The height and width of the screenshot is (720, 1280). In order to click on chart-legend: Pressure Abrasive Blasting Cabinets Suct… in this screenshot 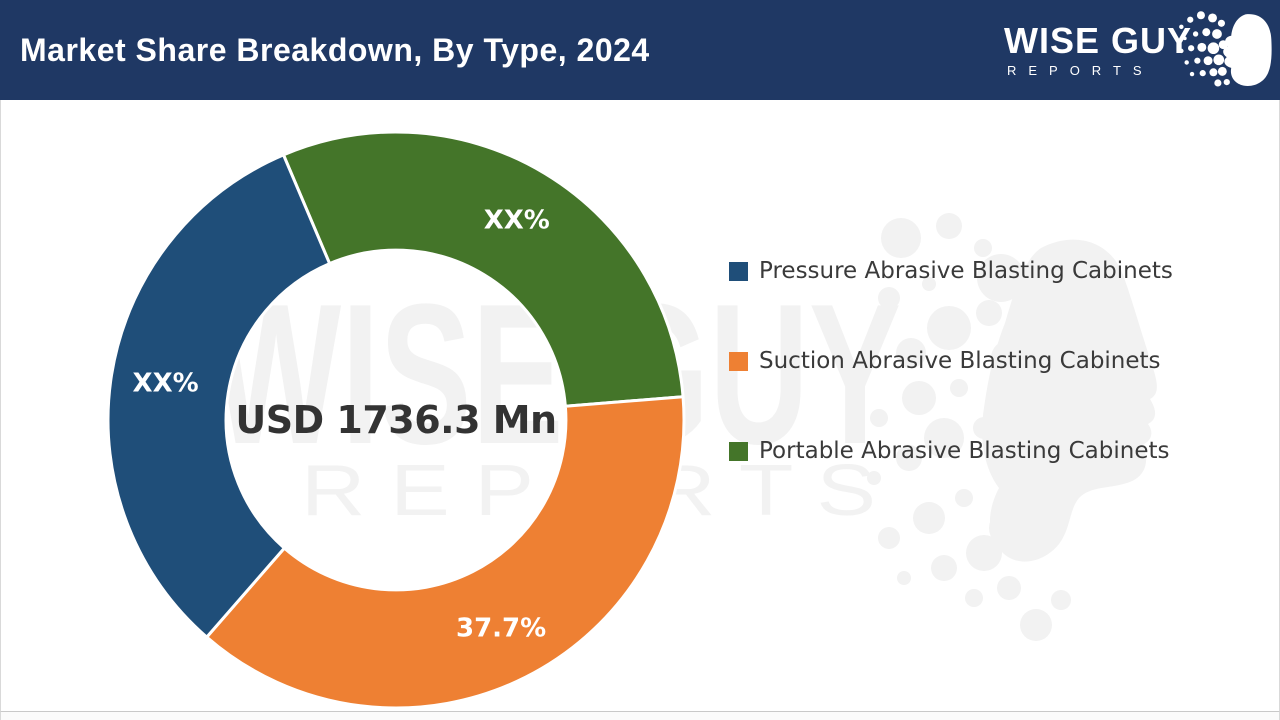, I will do `click(951, 361)`.